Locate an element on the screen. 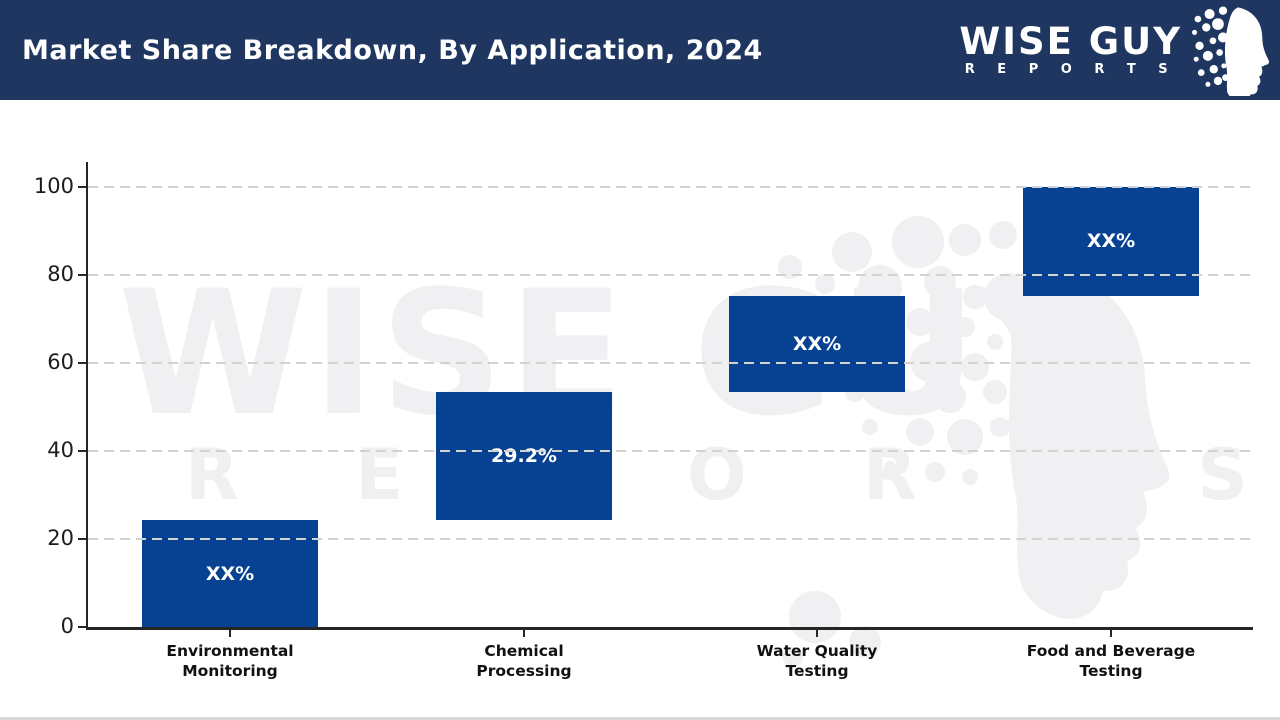 Image resolution: width=1280 pixels, height=720 pixels. x-axis-line is located at coordinates (669, 628).